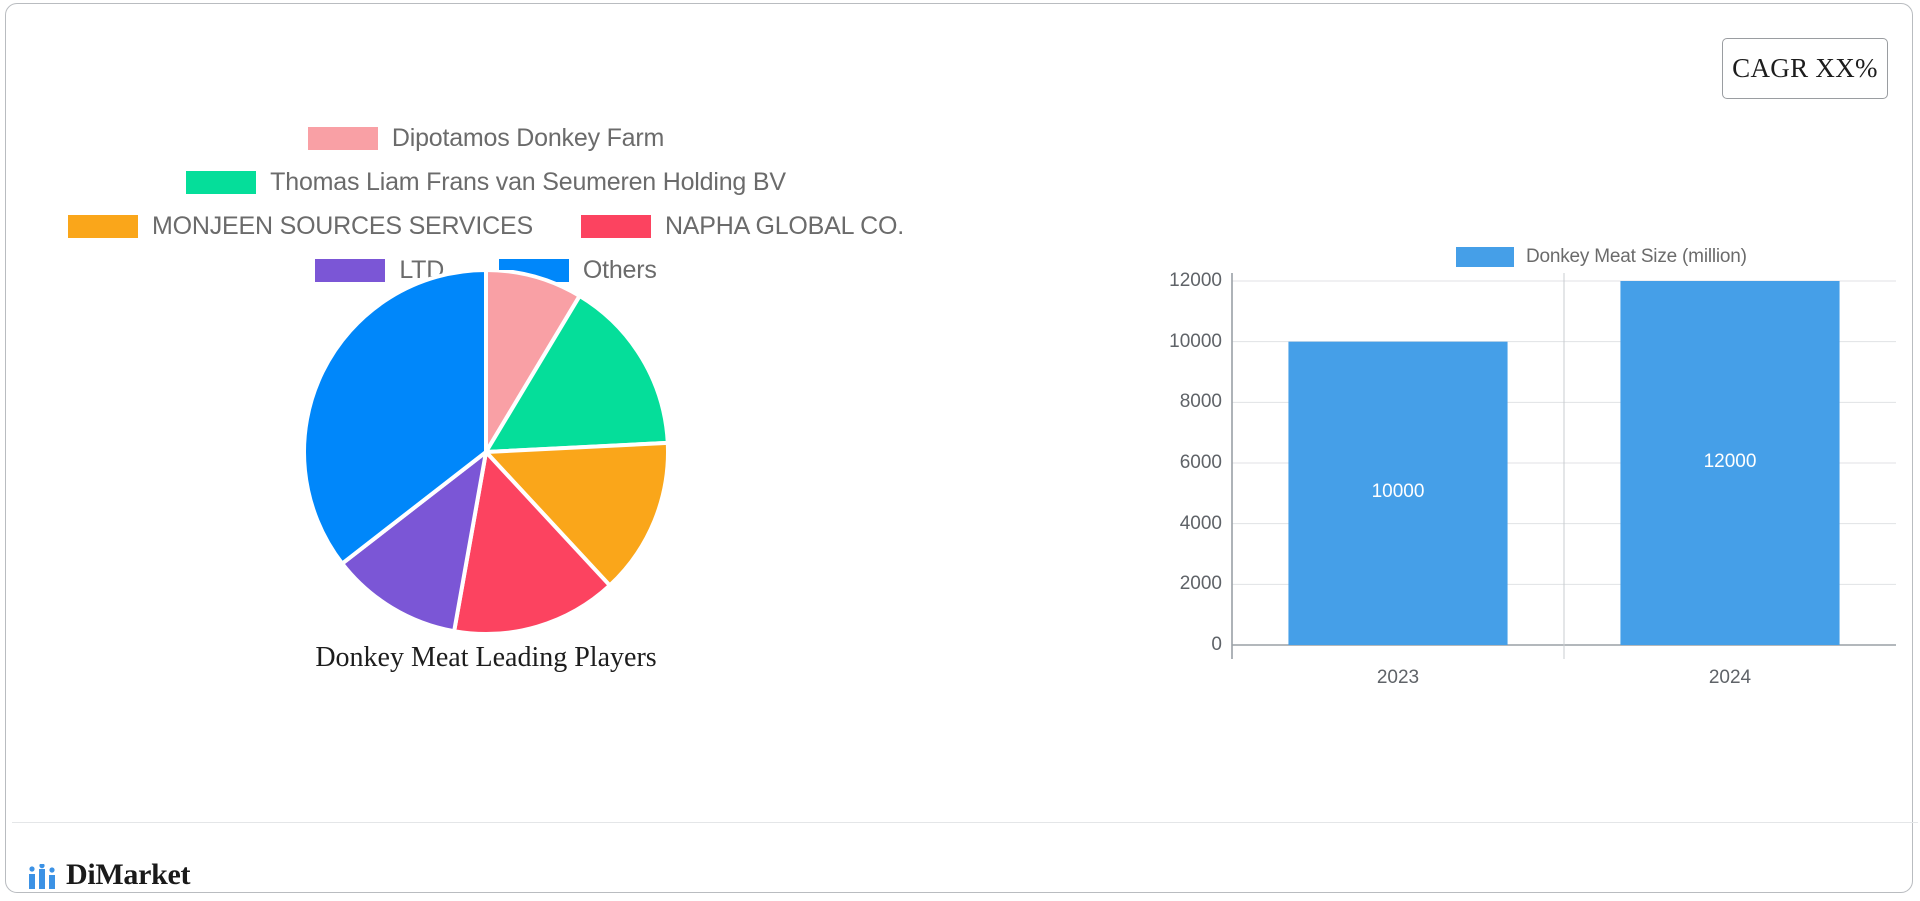 This screenshot has height=901, width=1920. What do you see at coordinates (486, 657) in the screenshot?
I see `pie-chart-title: Donkey Meat Leading Players` at bounding box center [486, 657].